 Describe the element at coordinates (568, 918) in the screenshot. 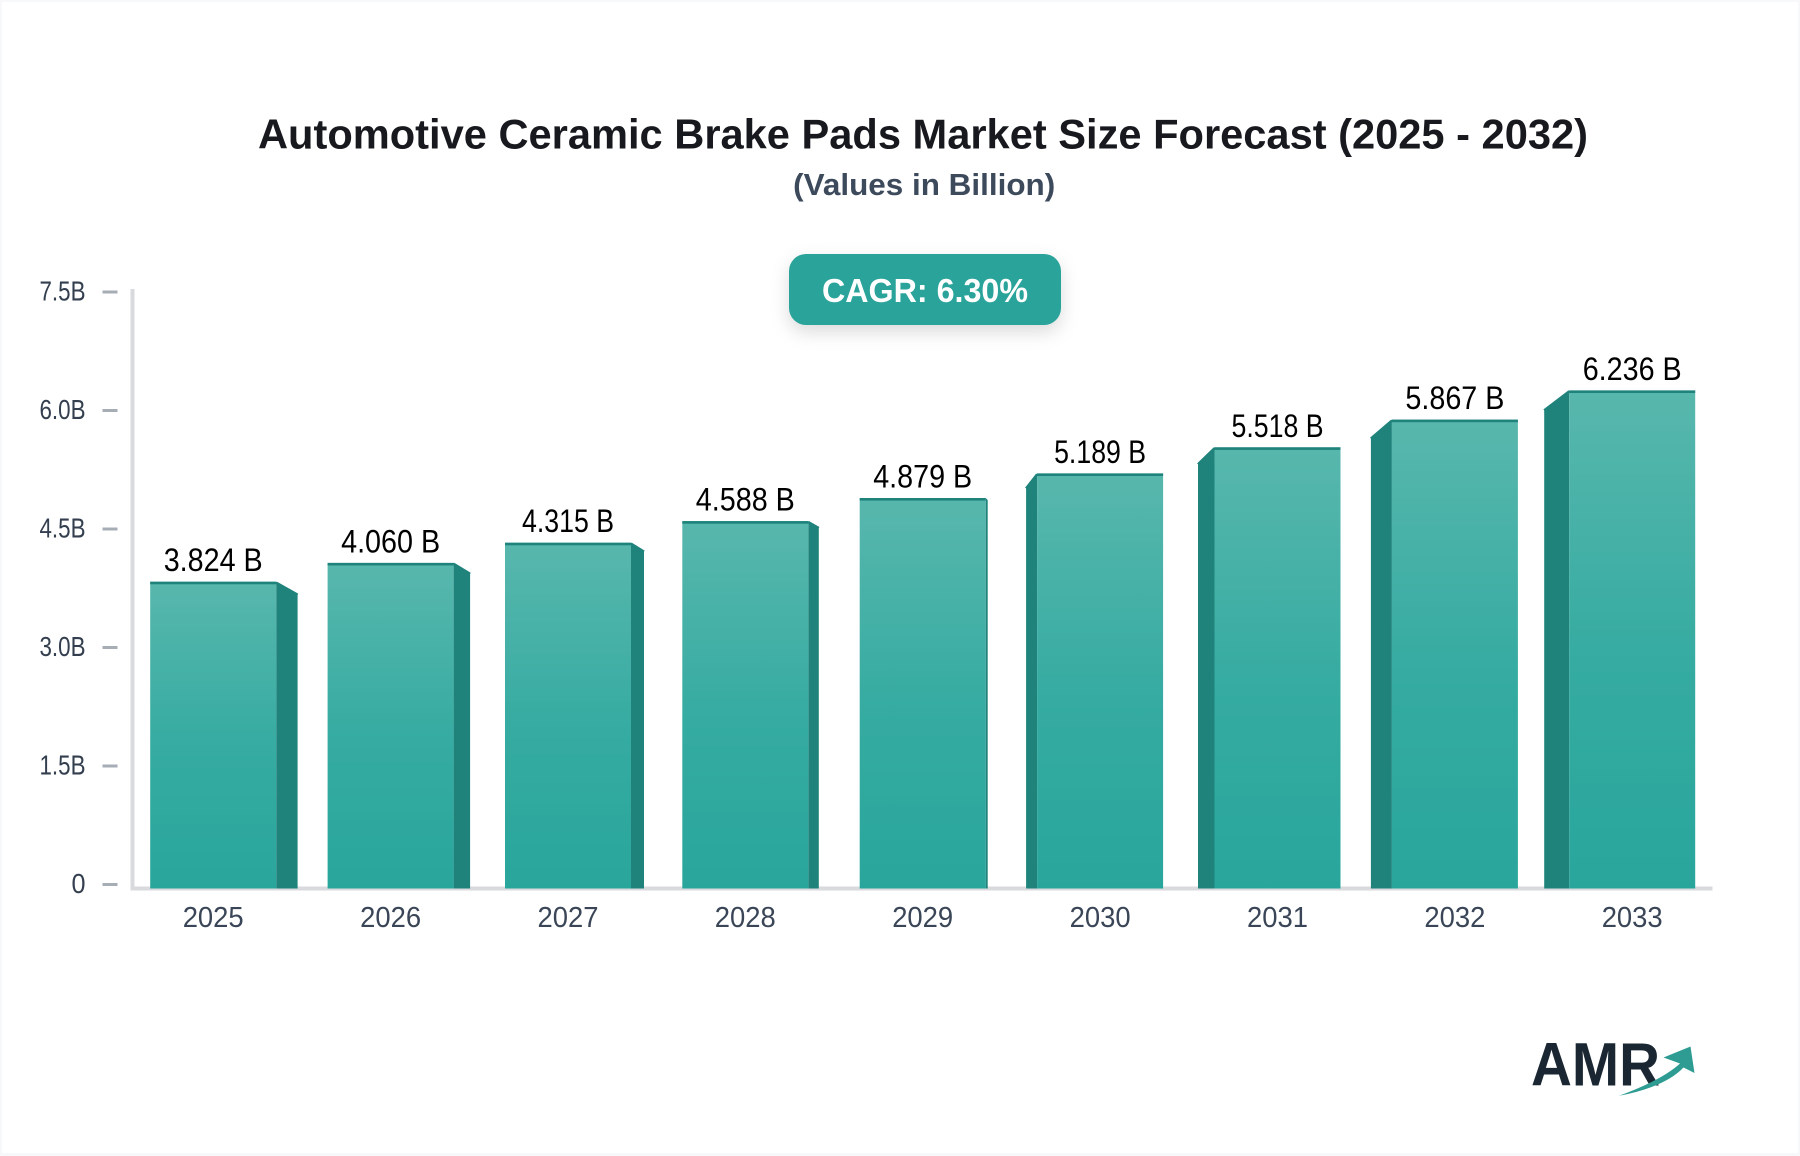

I see `svg-text: 2027` at that location.